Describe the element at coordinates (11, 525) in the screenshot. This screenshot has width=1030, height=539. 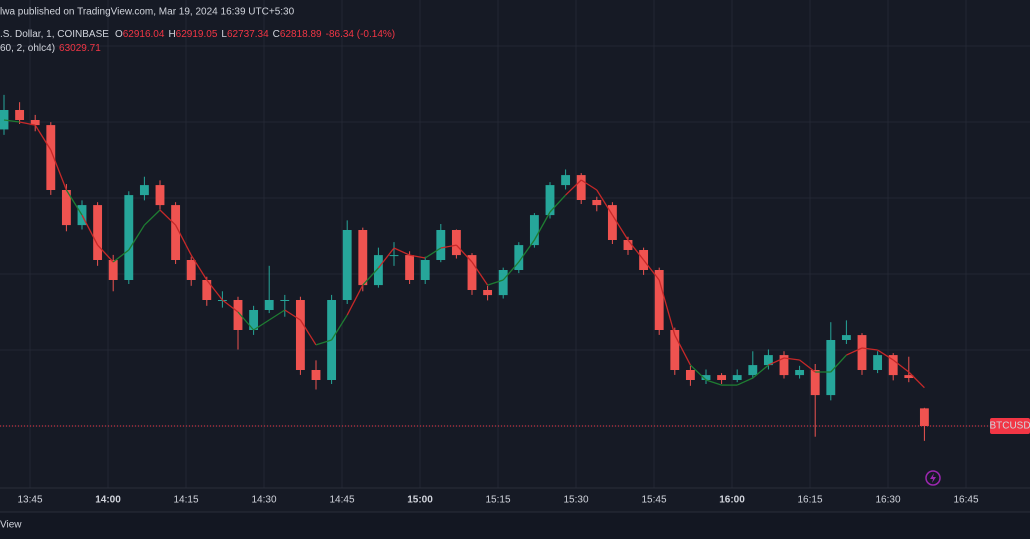
I see `footer-text: View` at that location.